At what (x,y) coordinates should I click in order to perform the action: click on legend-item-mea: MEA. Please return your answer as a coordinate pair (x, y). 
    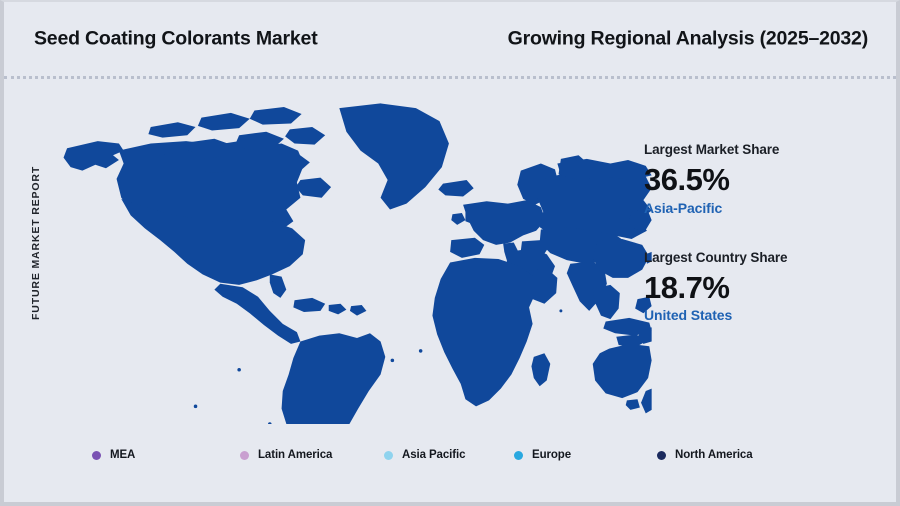
    Looking at the image, I should click on (113, 455).